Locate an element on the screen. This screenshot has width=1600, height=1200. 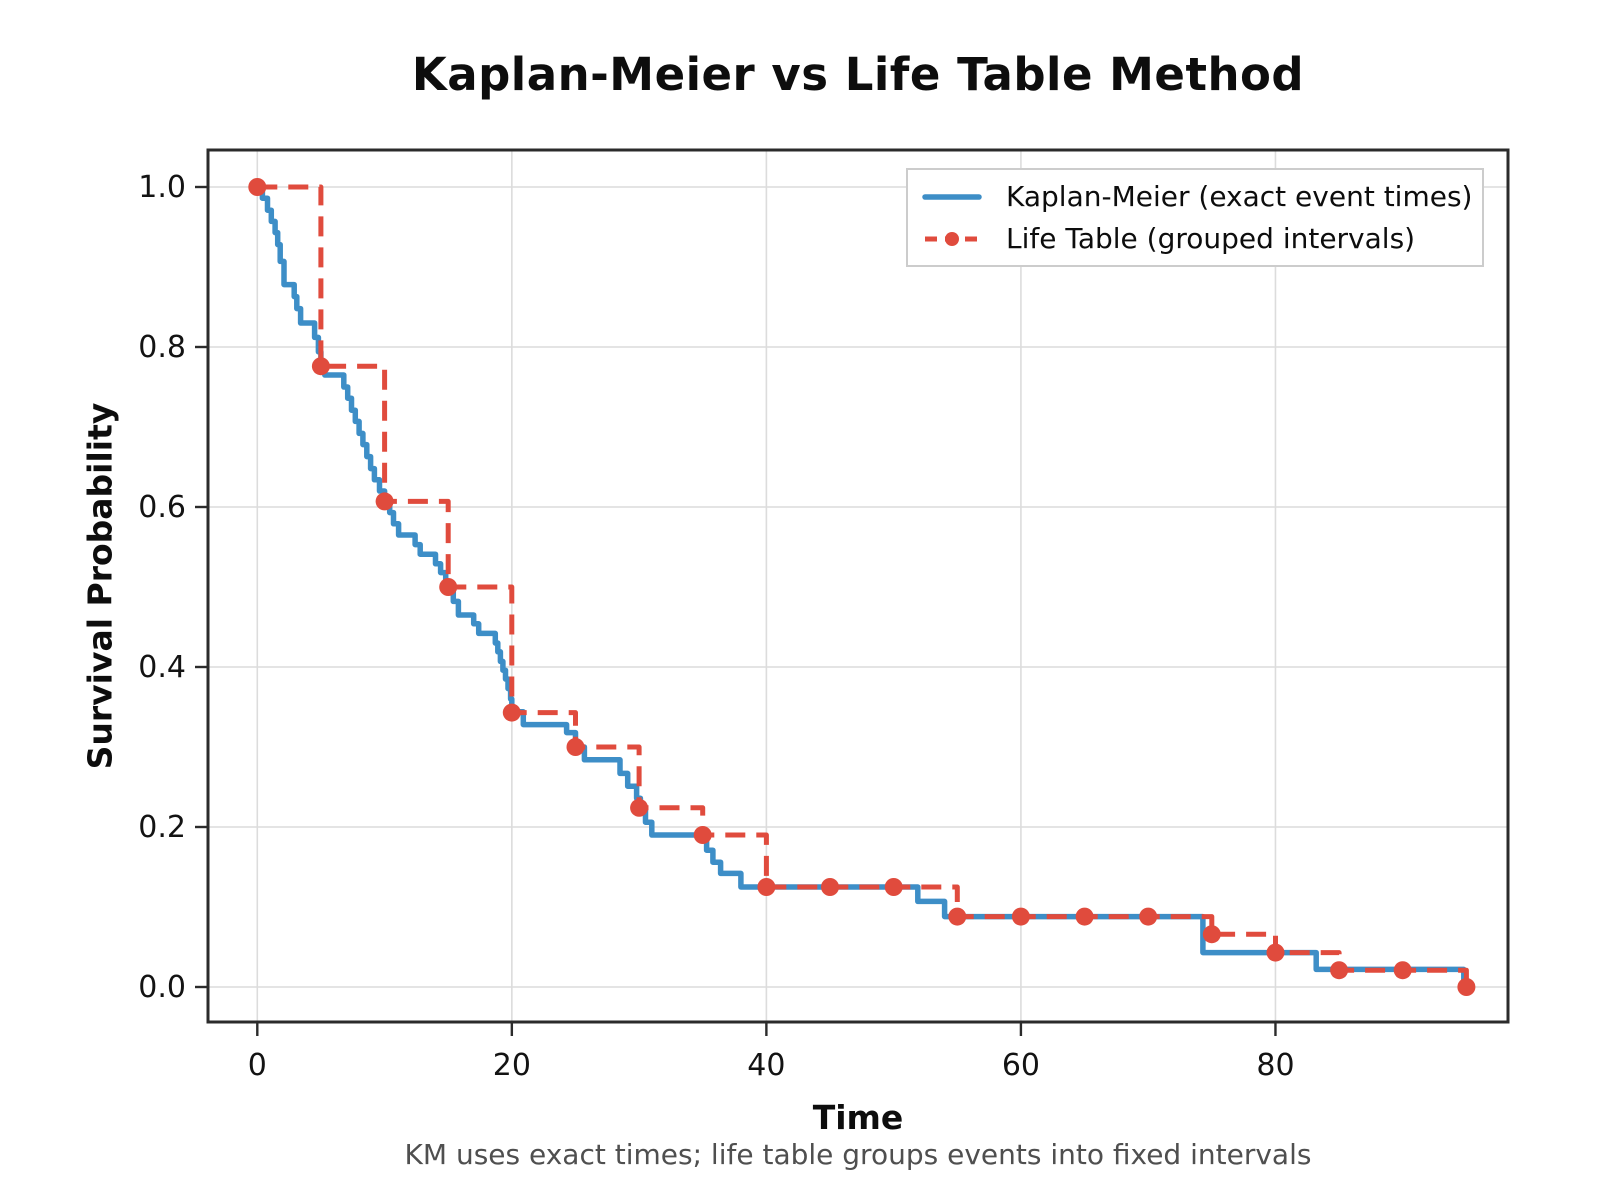
y-tick-label: 0.6 is located at coordinates (162, 507).